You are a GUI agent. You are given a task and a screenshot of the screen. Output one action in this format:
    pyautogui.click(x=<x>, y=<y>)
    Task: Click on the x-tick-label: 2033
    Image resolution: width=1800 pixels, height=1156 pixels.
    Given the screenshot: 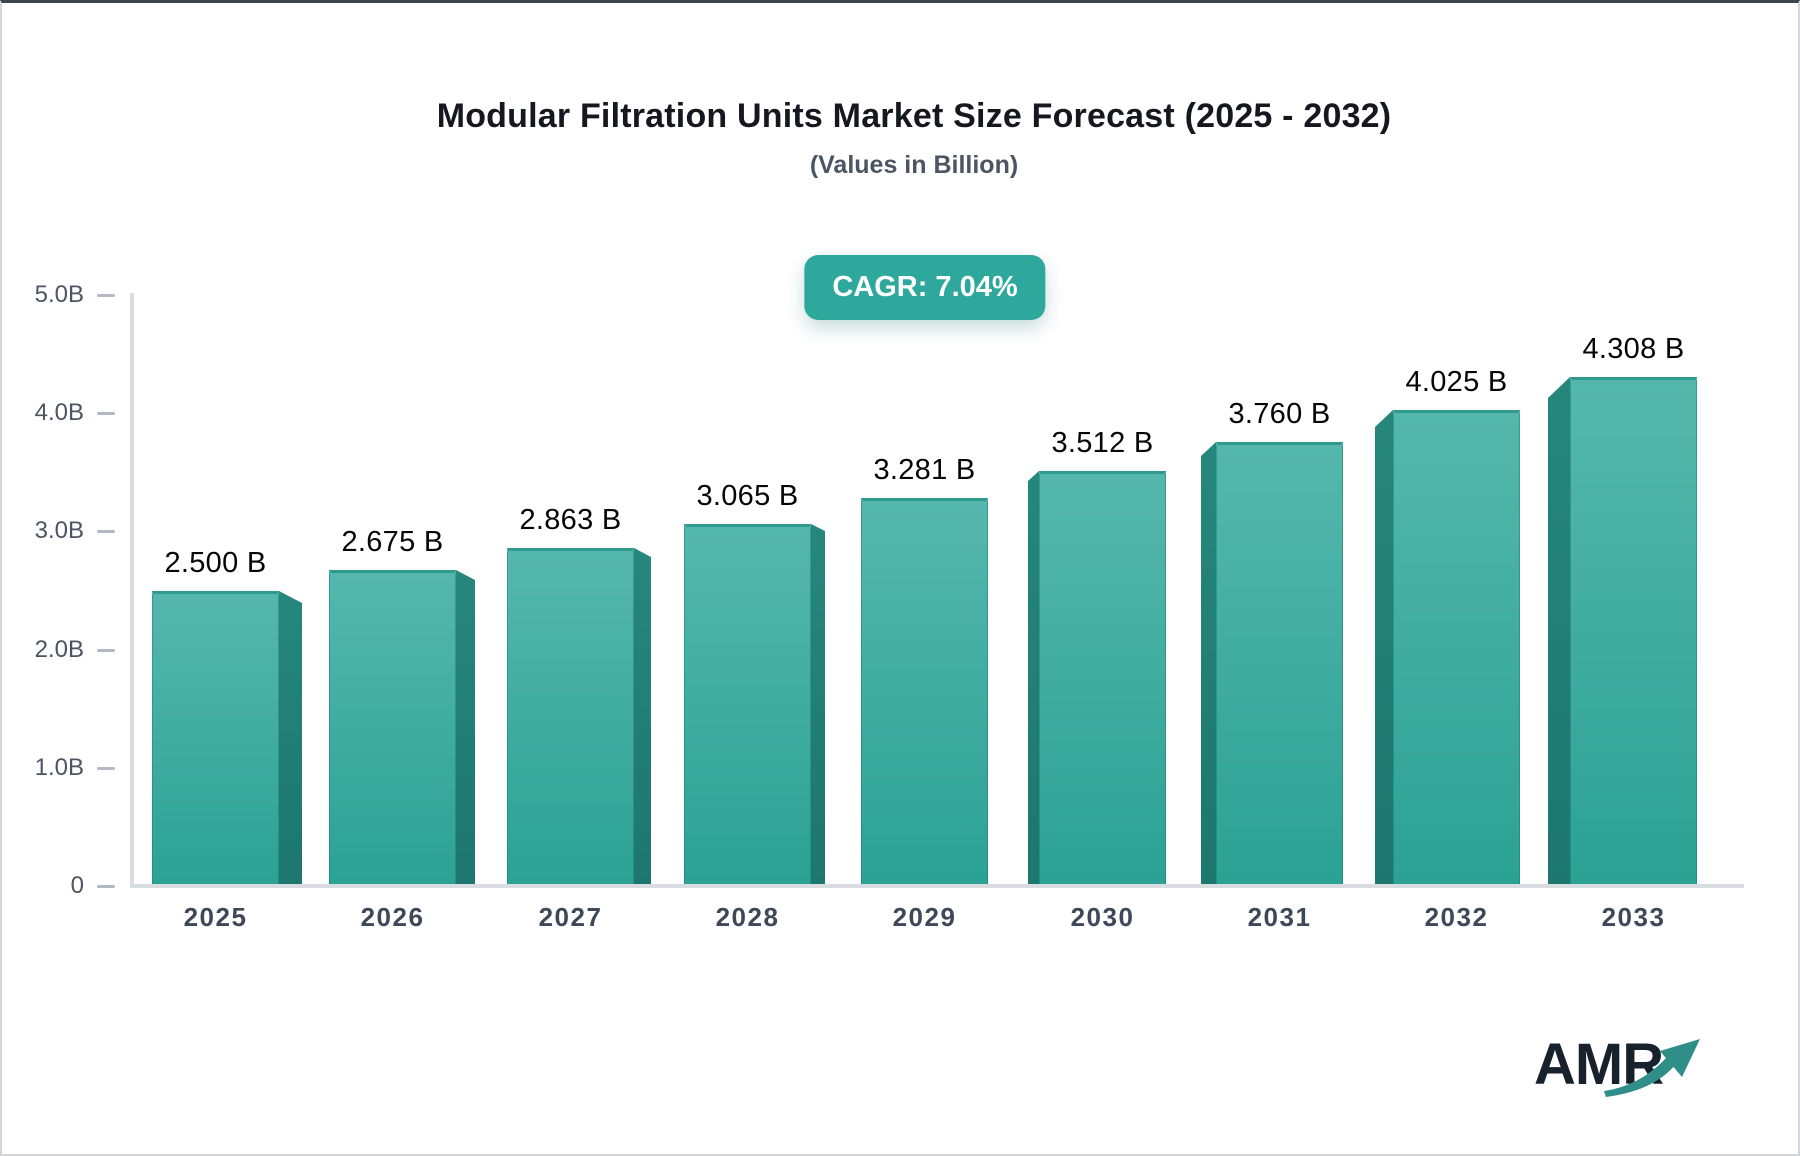 What is the action you would take?
    pyautogui.click(x=1633, y=917)
    